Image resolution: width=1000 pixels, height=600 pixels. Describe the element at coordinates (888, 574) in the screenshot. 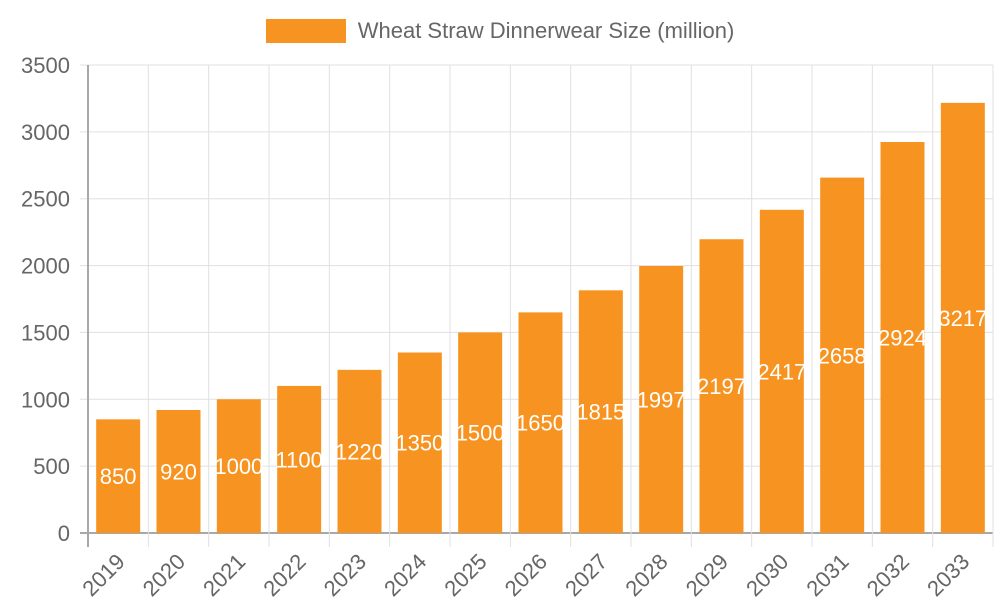

I see `x-tick-label: 2032` at that location.